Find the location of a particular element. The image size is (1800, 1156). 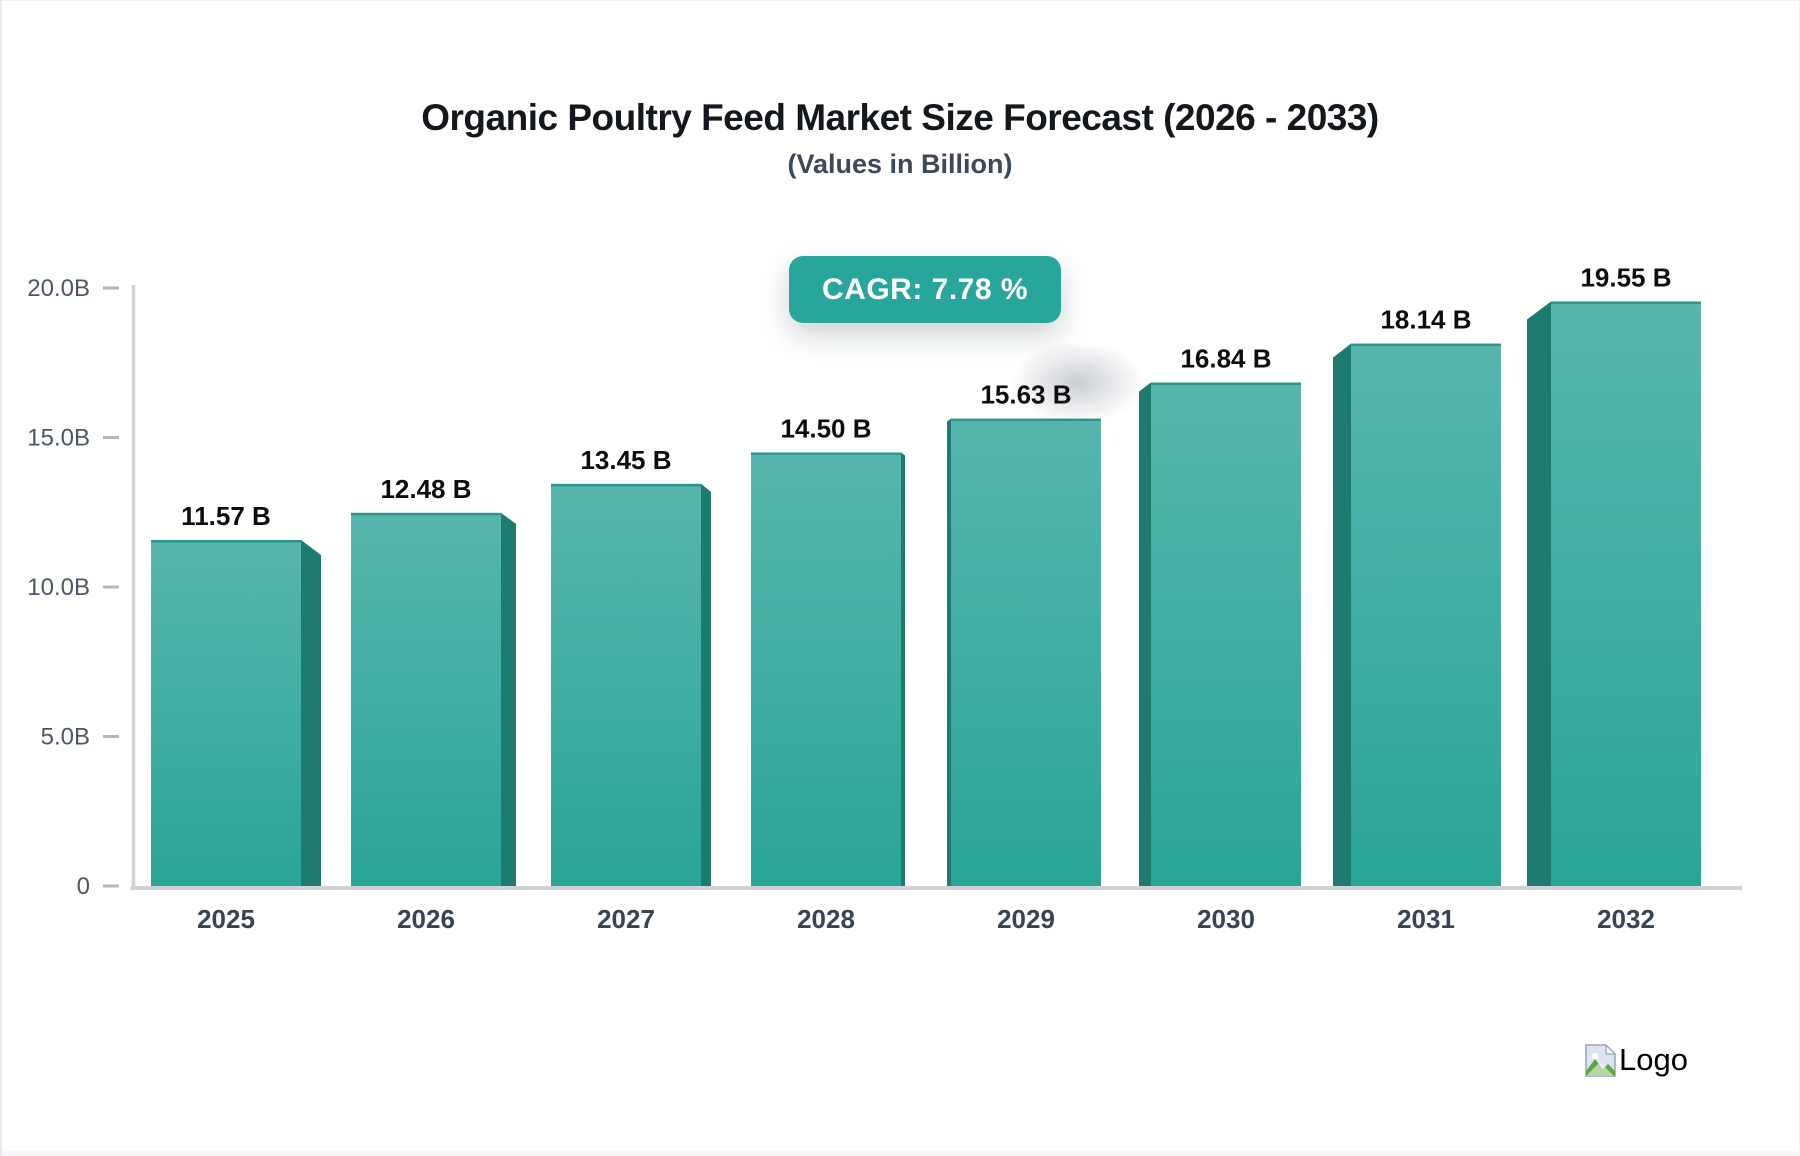

bar-side-2031 is located at coordinates (1342, 614).